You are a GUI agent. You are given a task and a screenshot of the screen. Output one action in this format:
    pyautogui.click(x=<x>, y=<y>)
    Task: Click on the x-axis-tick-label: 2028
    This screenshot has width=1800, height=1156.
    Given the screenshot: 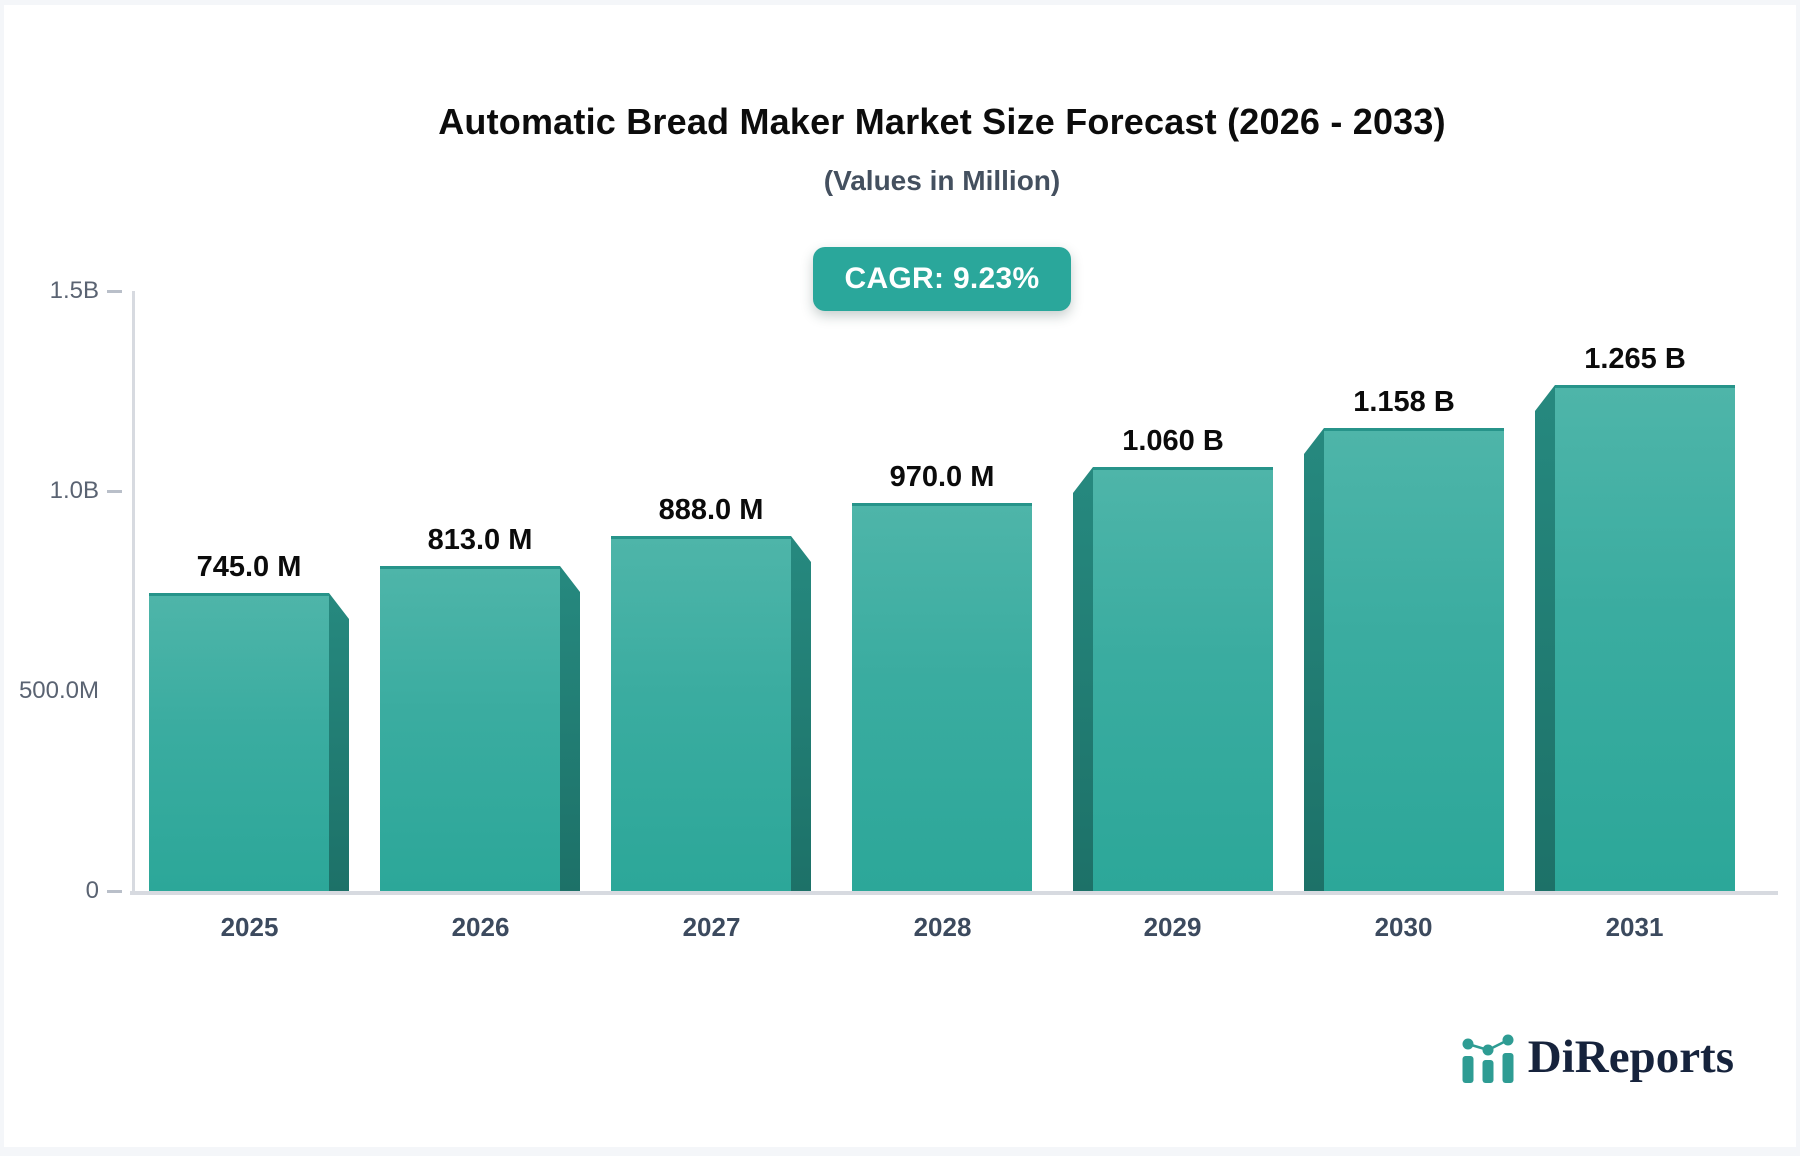 What is the action you would take?
    pyautogui.click(x=942, y=927)
    